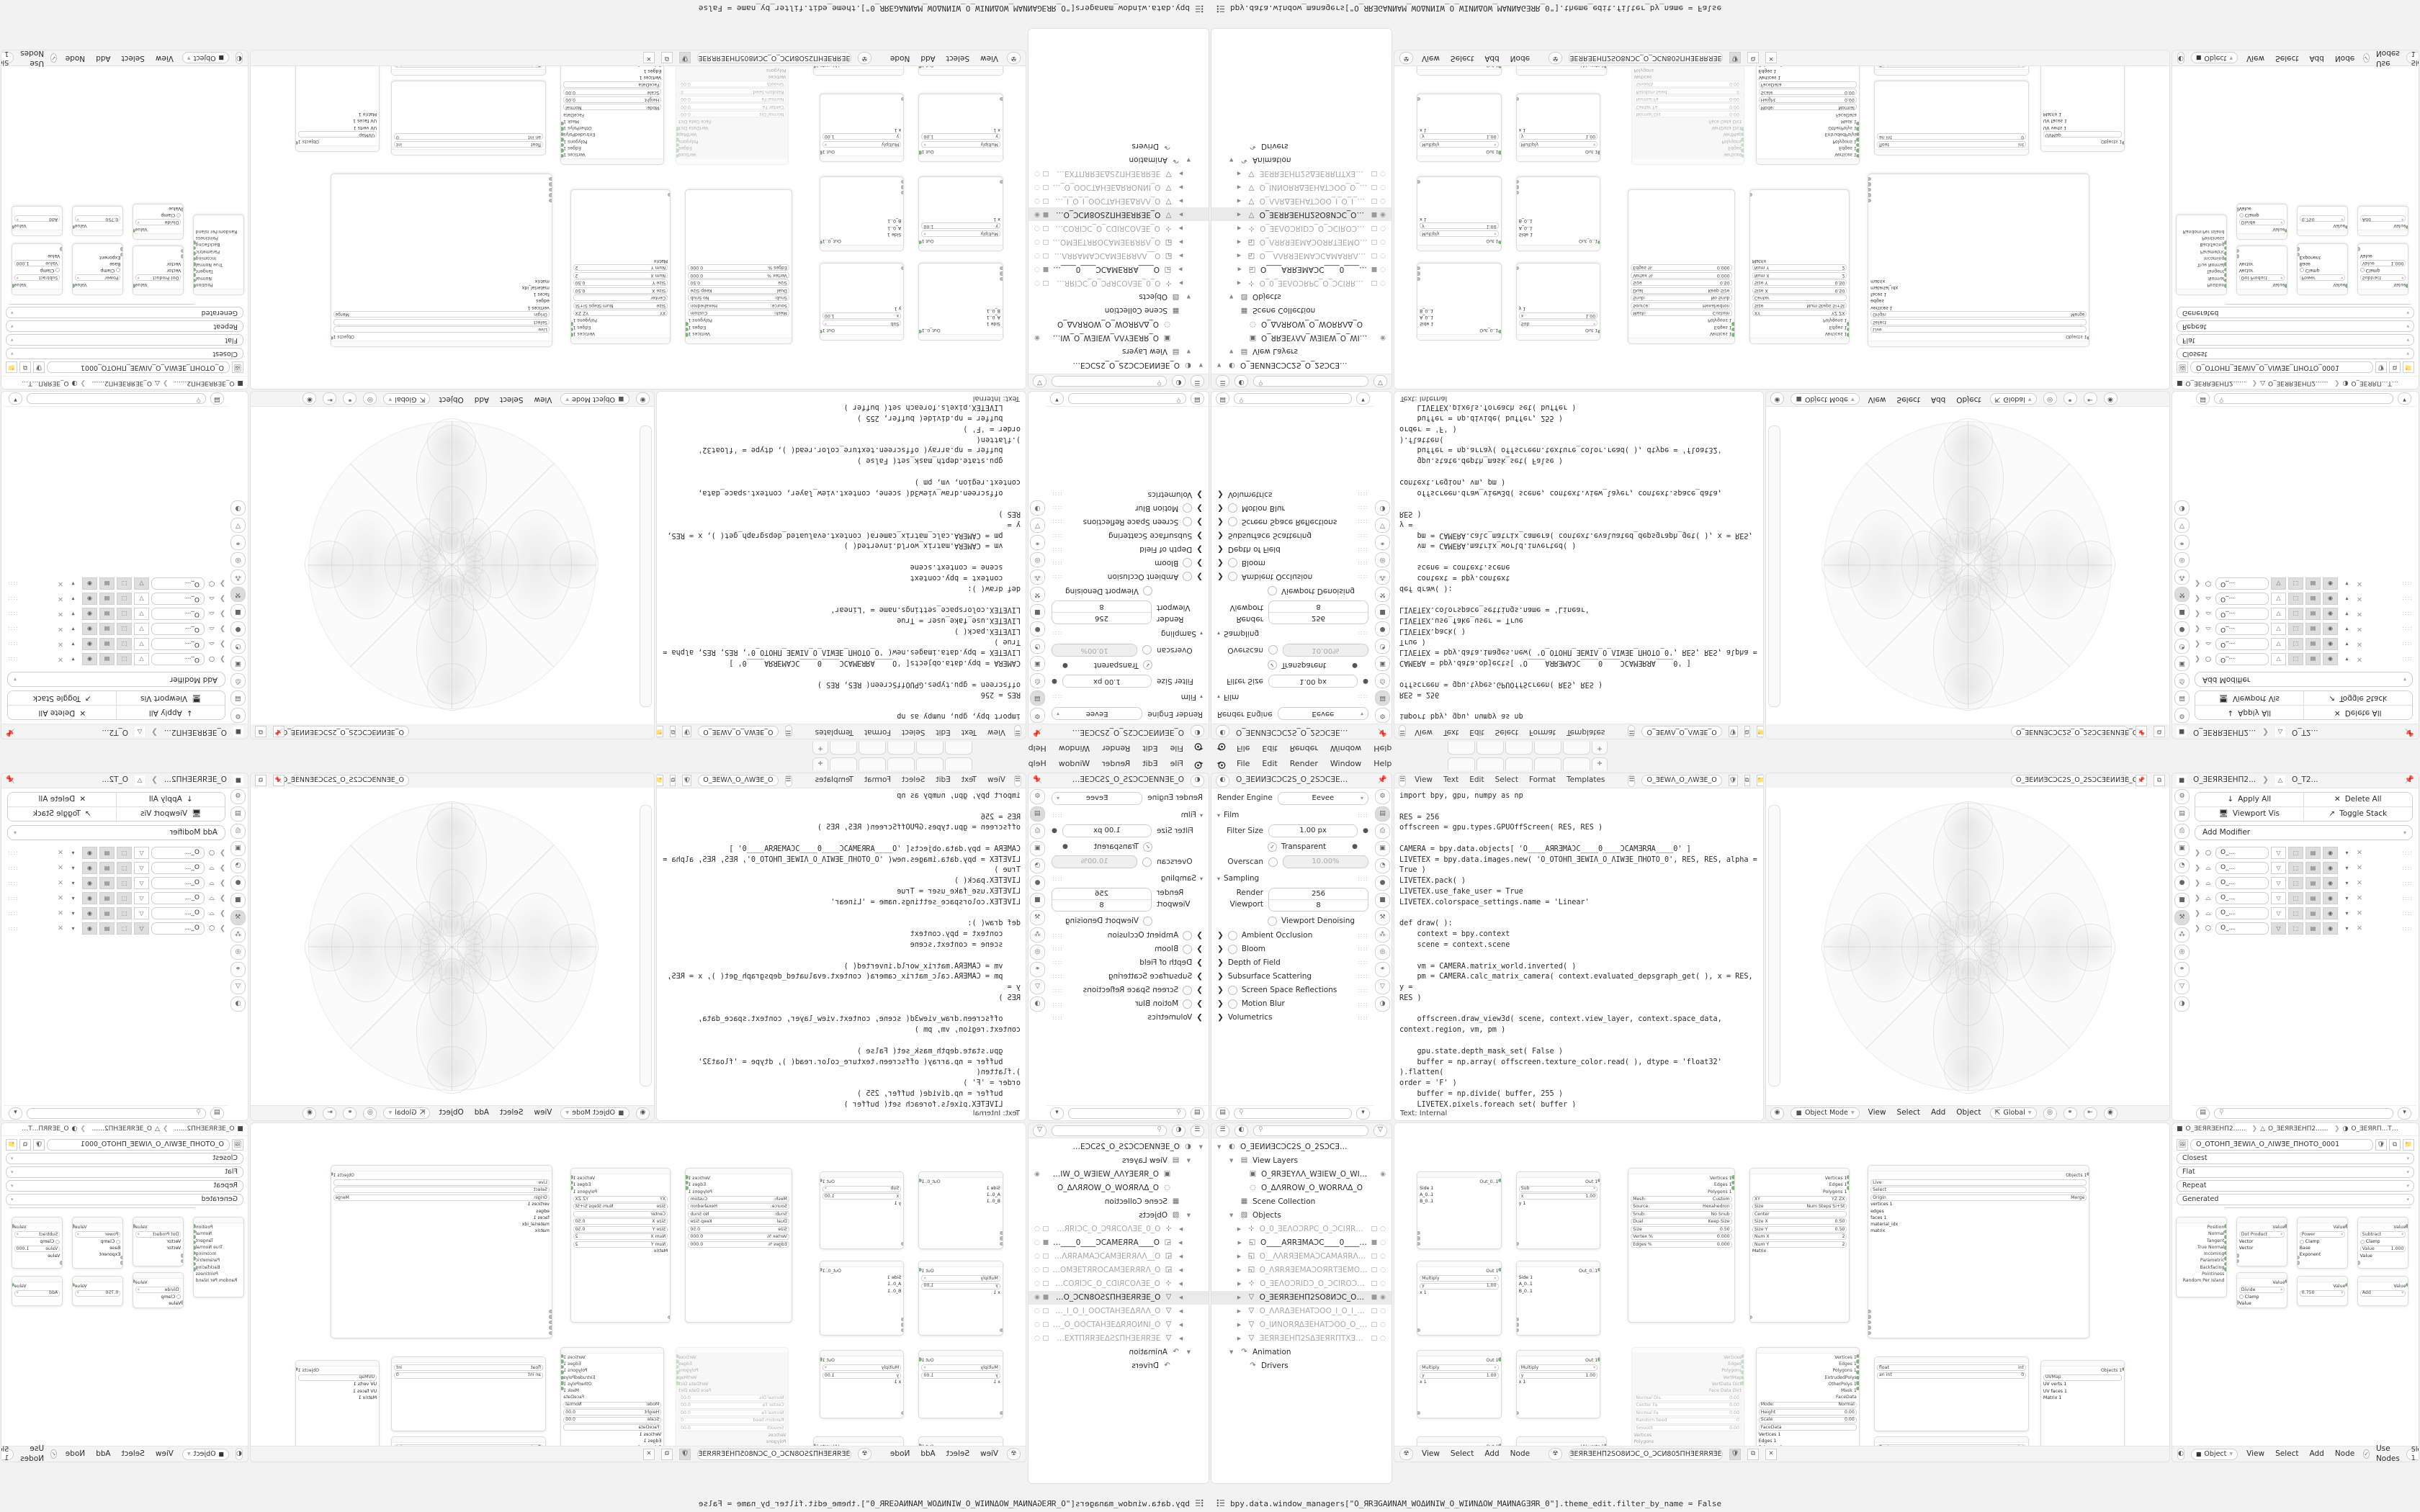 The image size is (2420, 1512). I want to click on node-output-socket: Tangent, so click(2215, 1240).